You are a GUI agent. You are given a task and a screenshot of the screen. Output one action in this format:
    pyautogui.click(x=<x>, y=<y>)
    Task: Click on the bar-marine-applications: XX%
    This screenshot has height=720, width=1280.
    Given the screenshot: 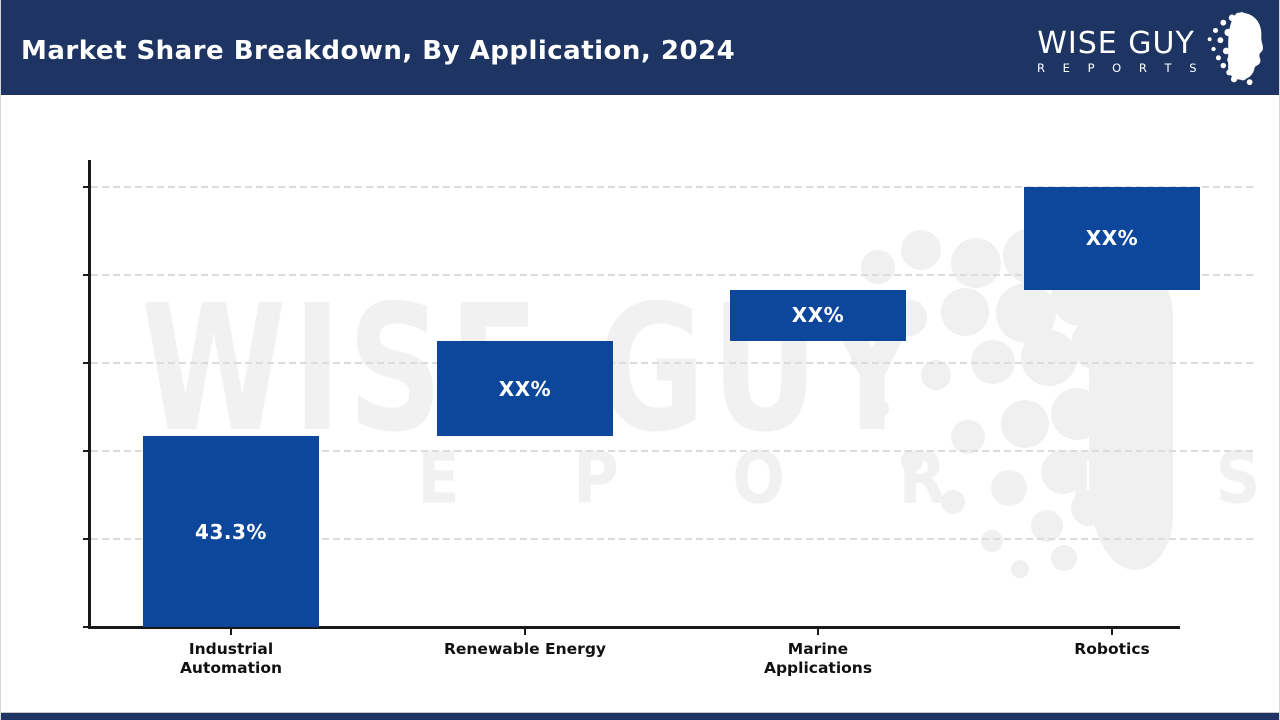 What is the action you would take?
    pyautogui.click(x=818, y=315)
    